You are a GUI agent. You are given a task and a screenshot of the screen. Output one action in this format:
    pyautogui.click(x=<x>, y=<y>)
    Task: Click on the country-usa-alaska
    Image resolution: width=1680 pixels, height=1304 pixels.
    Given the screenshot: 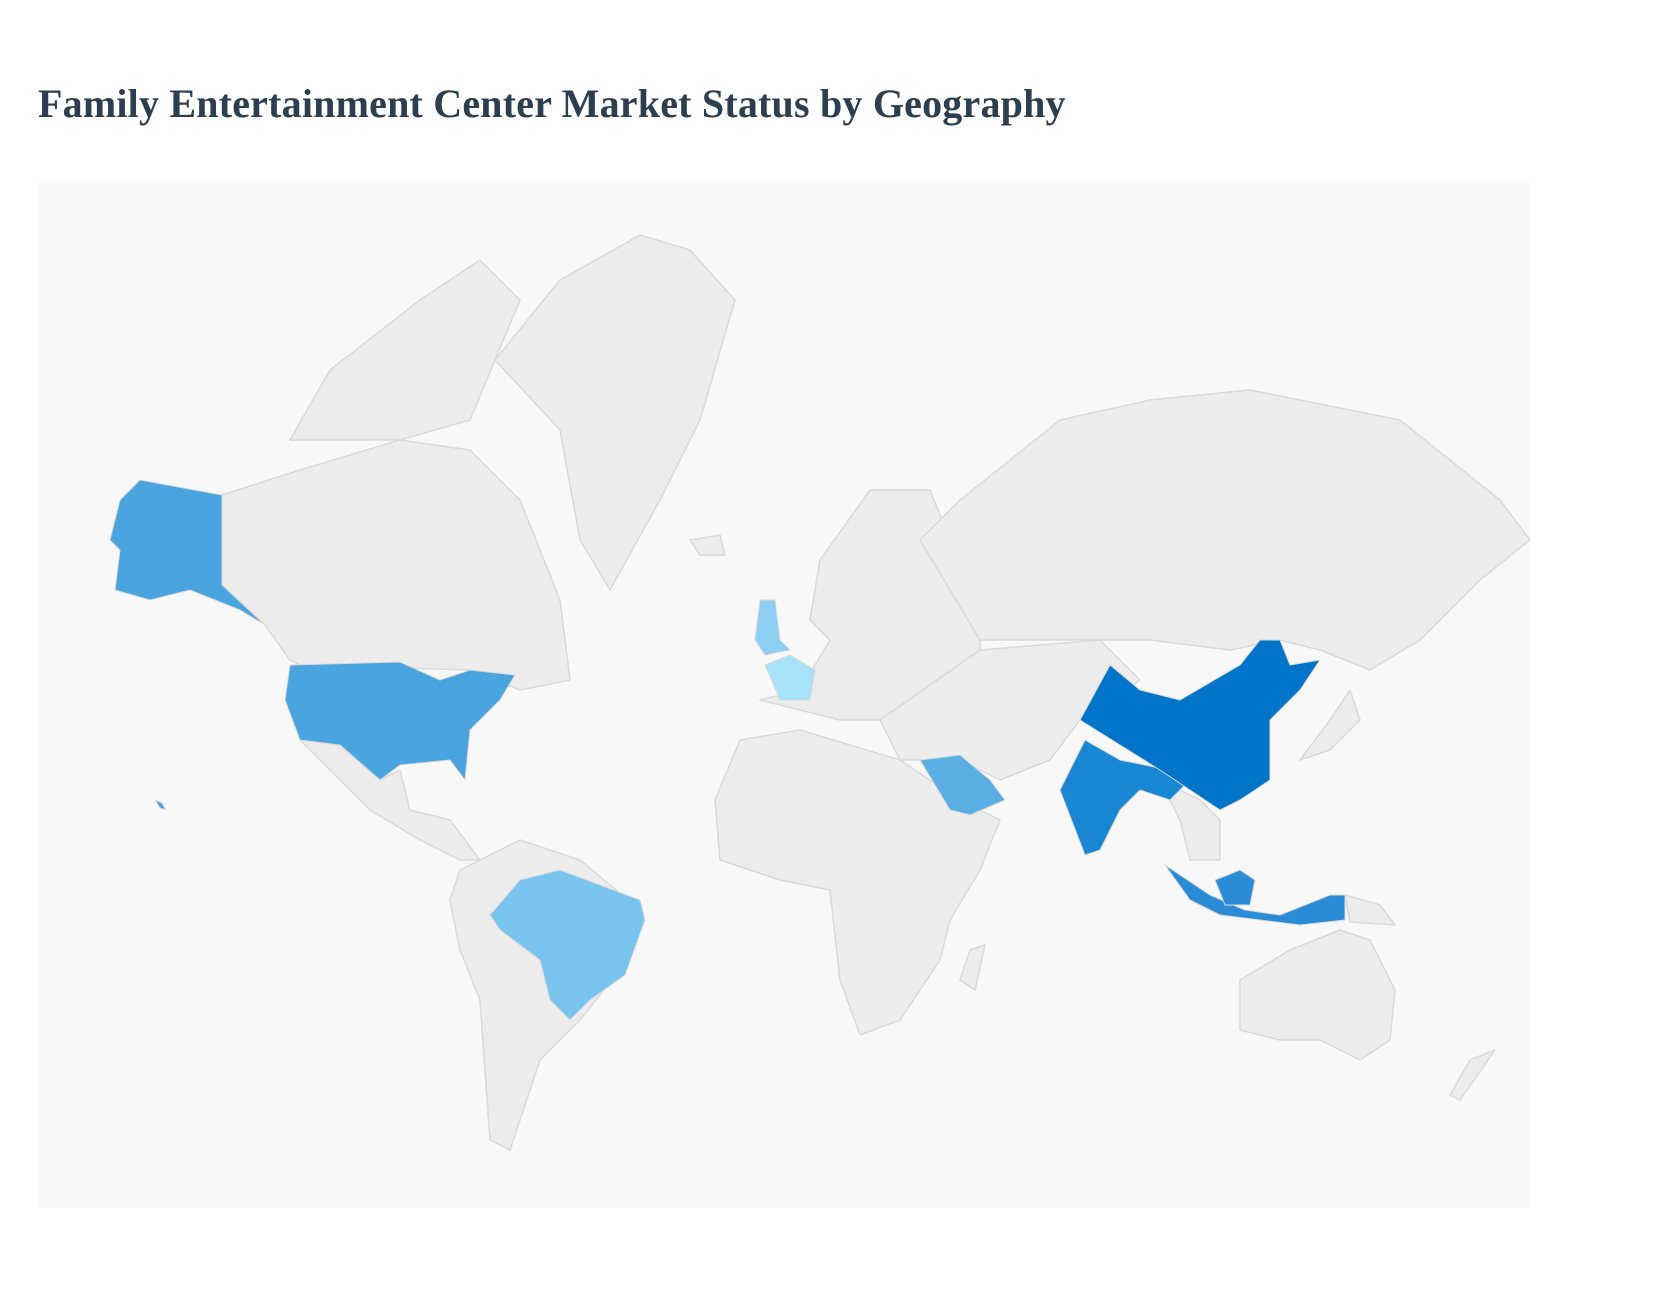 What is the action you would take?
    pyautogui.click(x=187, y=552)
    